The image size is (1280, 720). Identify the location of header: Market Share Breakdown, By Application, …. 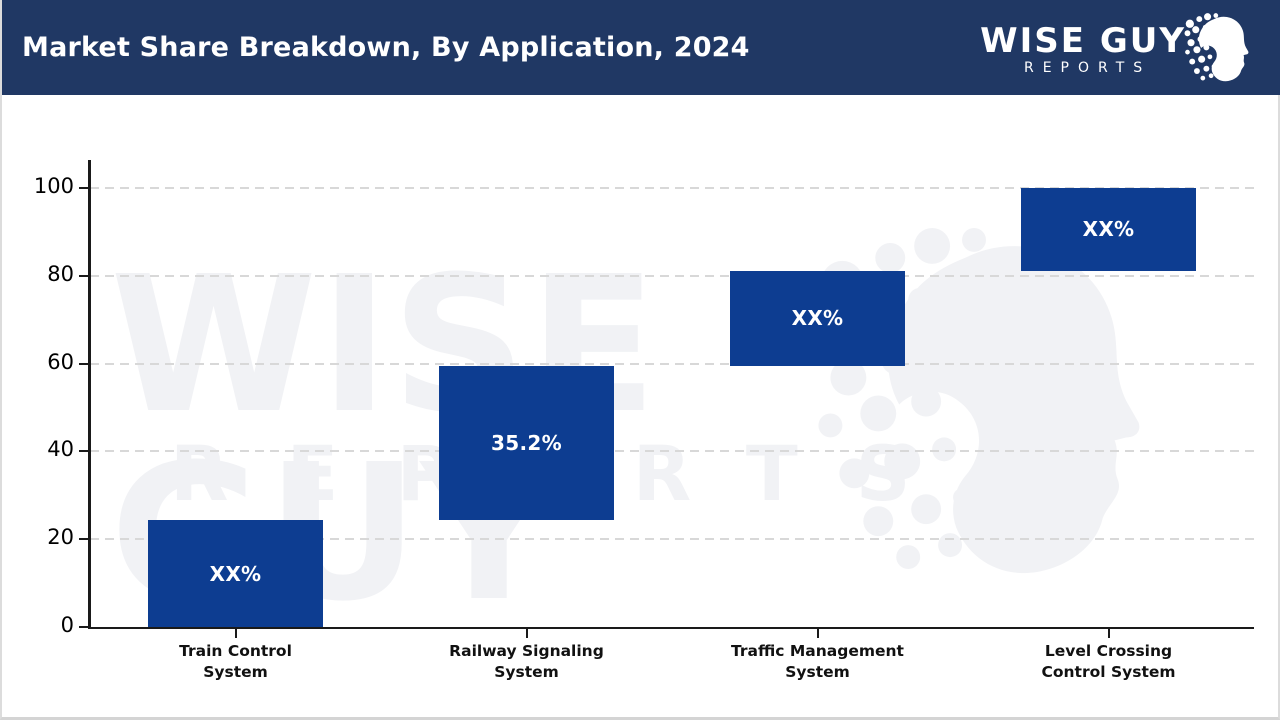
(641, 47).